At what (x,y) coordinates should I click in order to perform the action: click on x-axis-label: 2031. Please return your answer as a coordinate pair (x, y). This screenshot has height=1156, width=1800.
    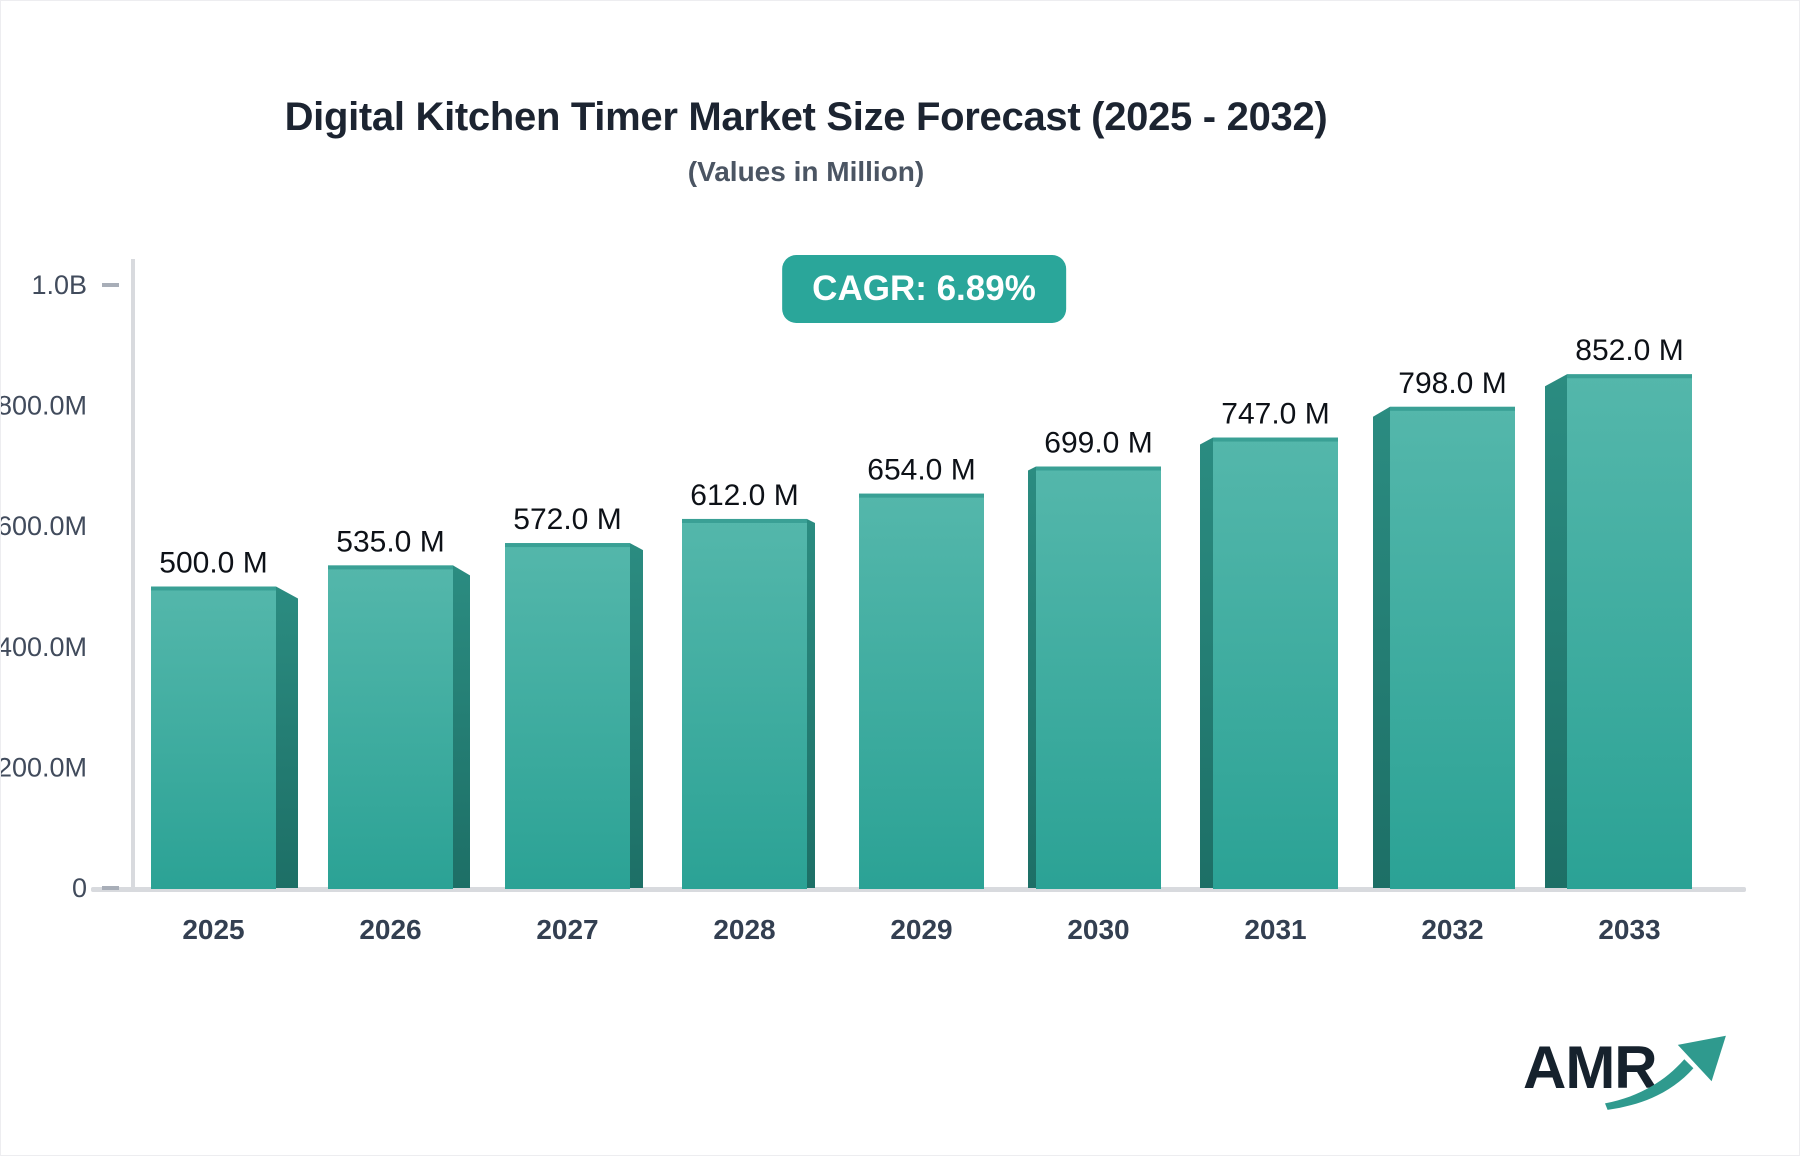
    Looking at the image, I should click on (1275, 929).